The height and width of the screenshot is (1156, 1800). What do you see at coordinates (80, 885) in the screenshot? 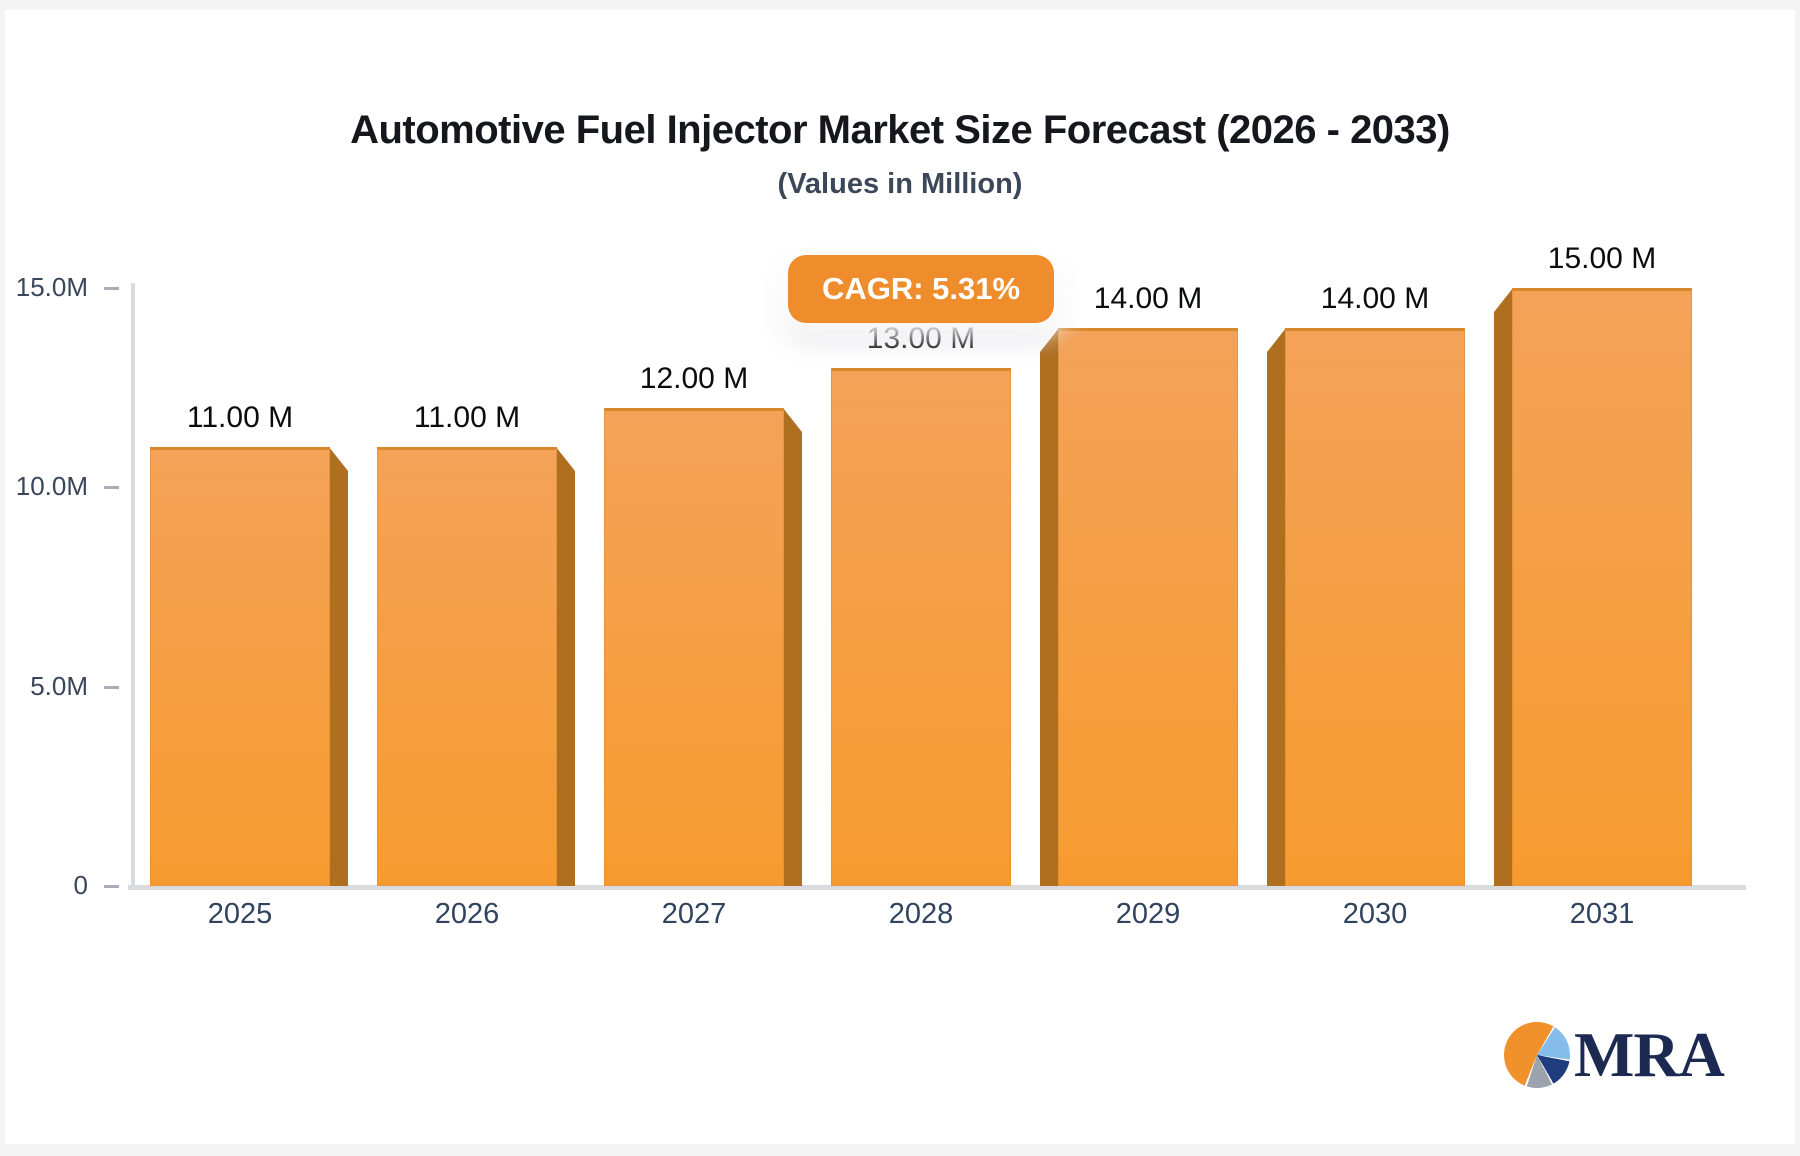
I see `y-axis-tick-label: 0` at bounding box center [80, 885].